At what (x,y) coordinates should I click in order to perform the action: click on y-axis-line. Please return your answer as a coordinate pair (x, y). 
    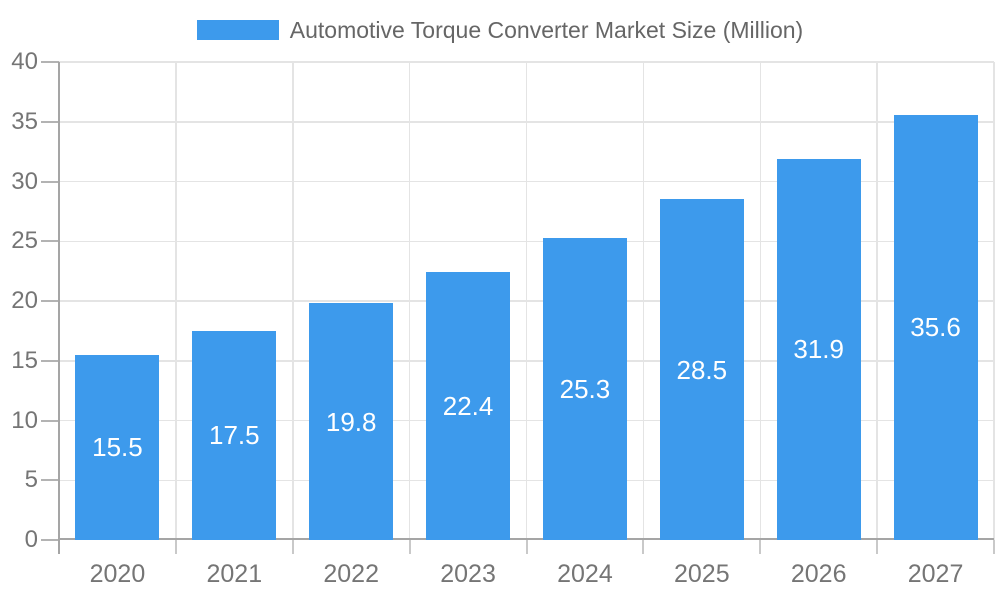
    Looking at the image, I should click on (59, 308).